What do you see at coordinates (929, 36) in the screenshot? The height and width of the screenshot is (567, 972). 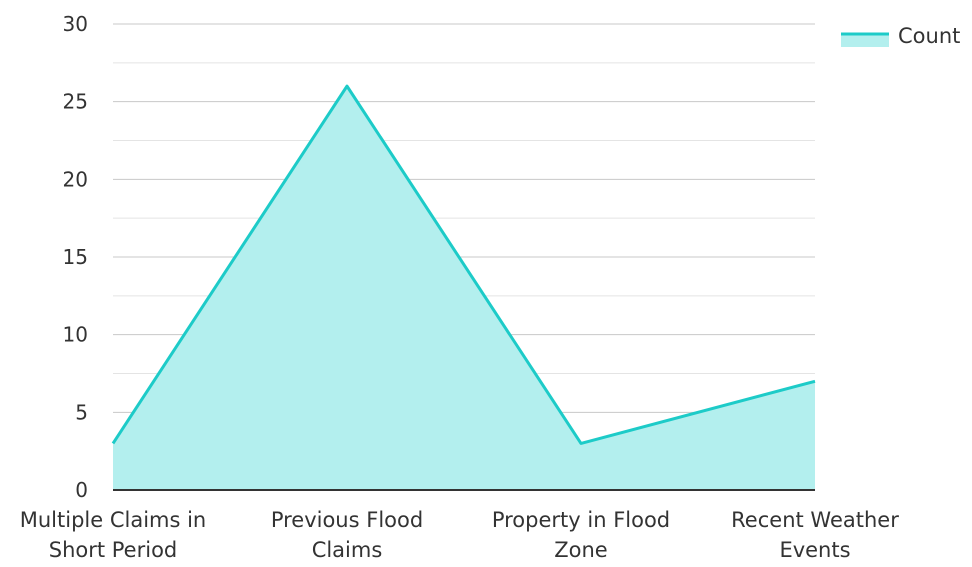 I see `legend-label-count: Count` at bounding box center [929, 36].